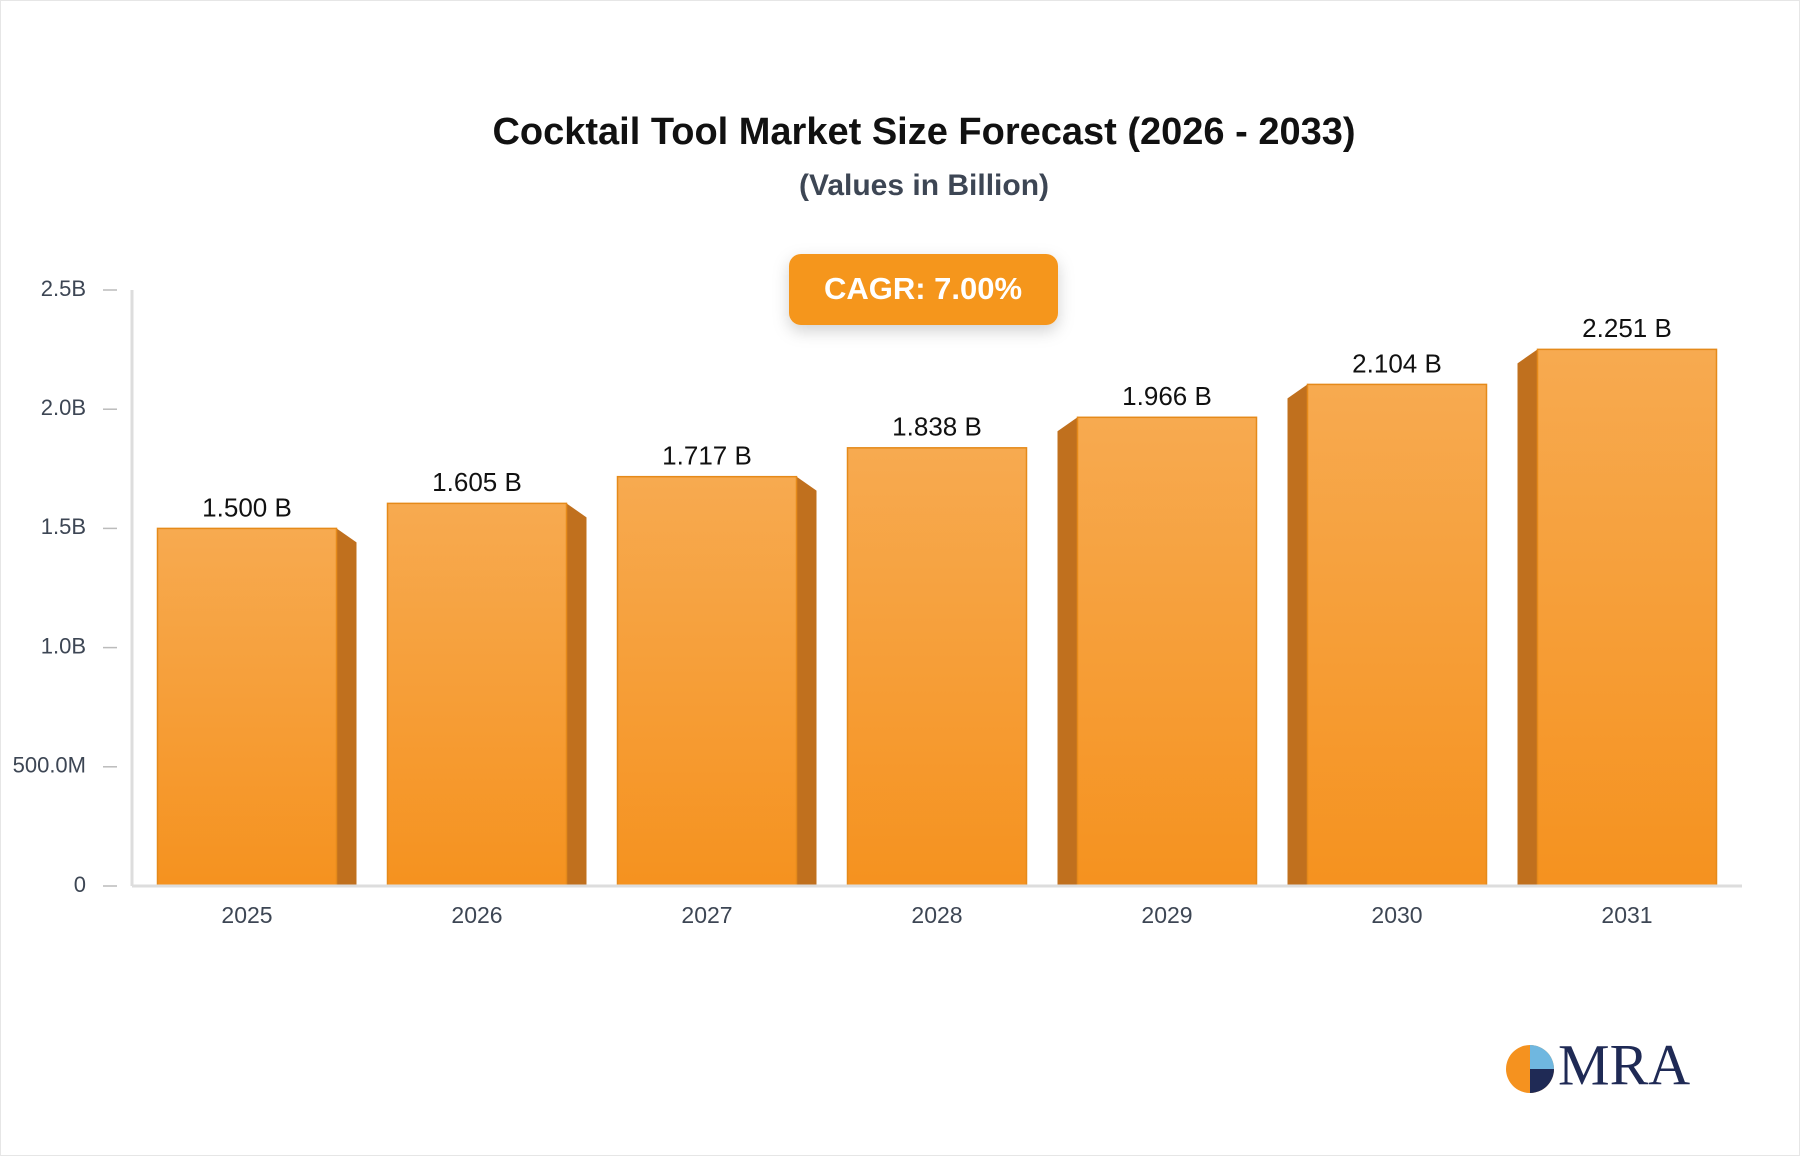 The width and height of the screenshot is (1800, 1156). What do you see at coordinates (476, 915) in the screenshot?
I see `x-tick-label: 2026` at bounding box center [476, 915].